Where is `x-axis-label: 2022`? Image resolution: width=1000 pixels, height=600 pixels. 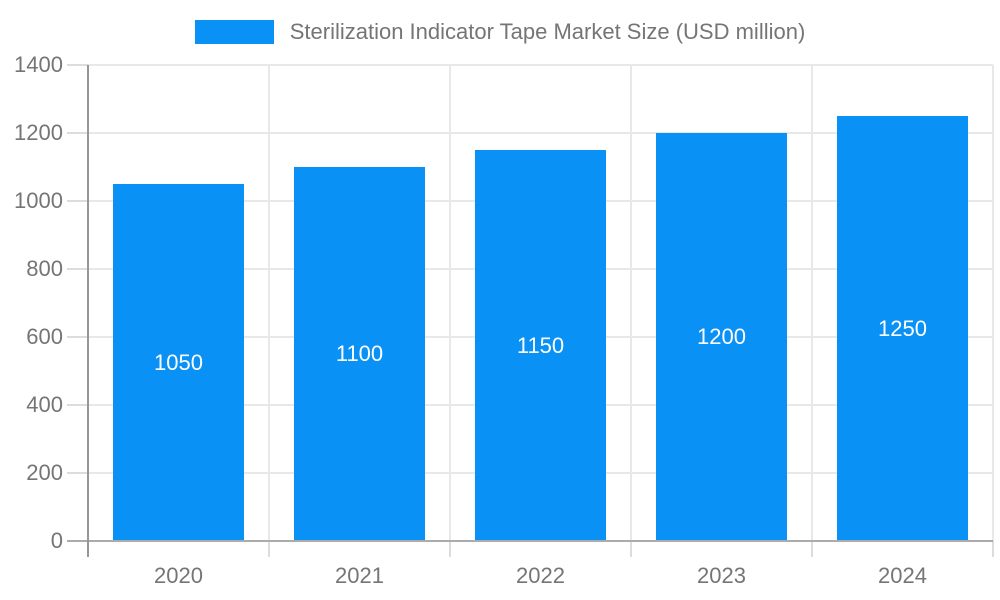
x-axis-label: 2022 is located at coordinates (540, 575).